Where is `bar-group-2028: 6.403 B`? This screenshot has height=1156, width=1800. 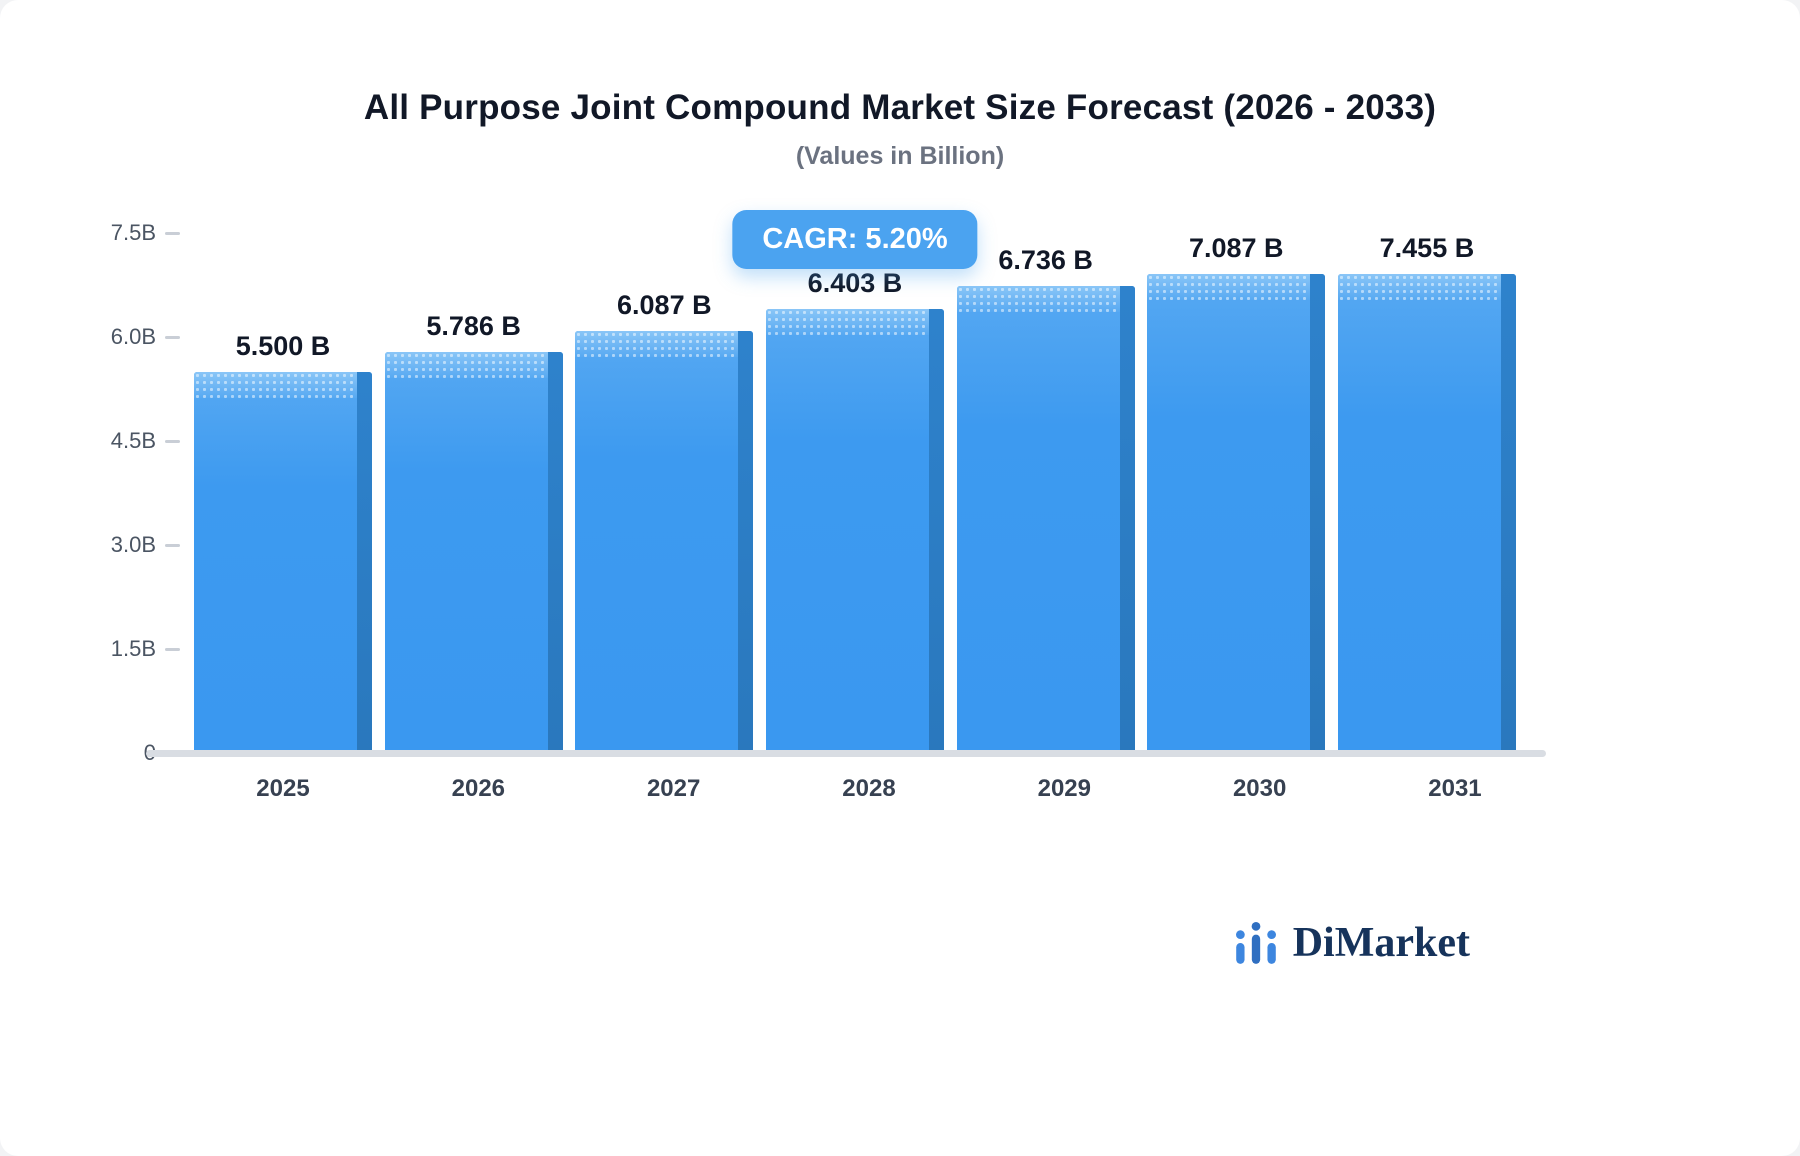
bar-group-2028: 6.403 B is located at coordinates (854, 493).